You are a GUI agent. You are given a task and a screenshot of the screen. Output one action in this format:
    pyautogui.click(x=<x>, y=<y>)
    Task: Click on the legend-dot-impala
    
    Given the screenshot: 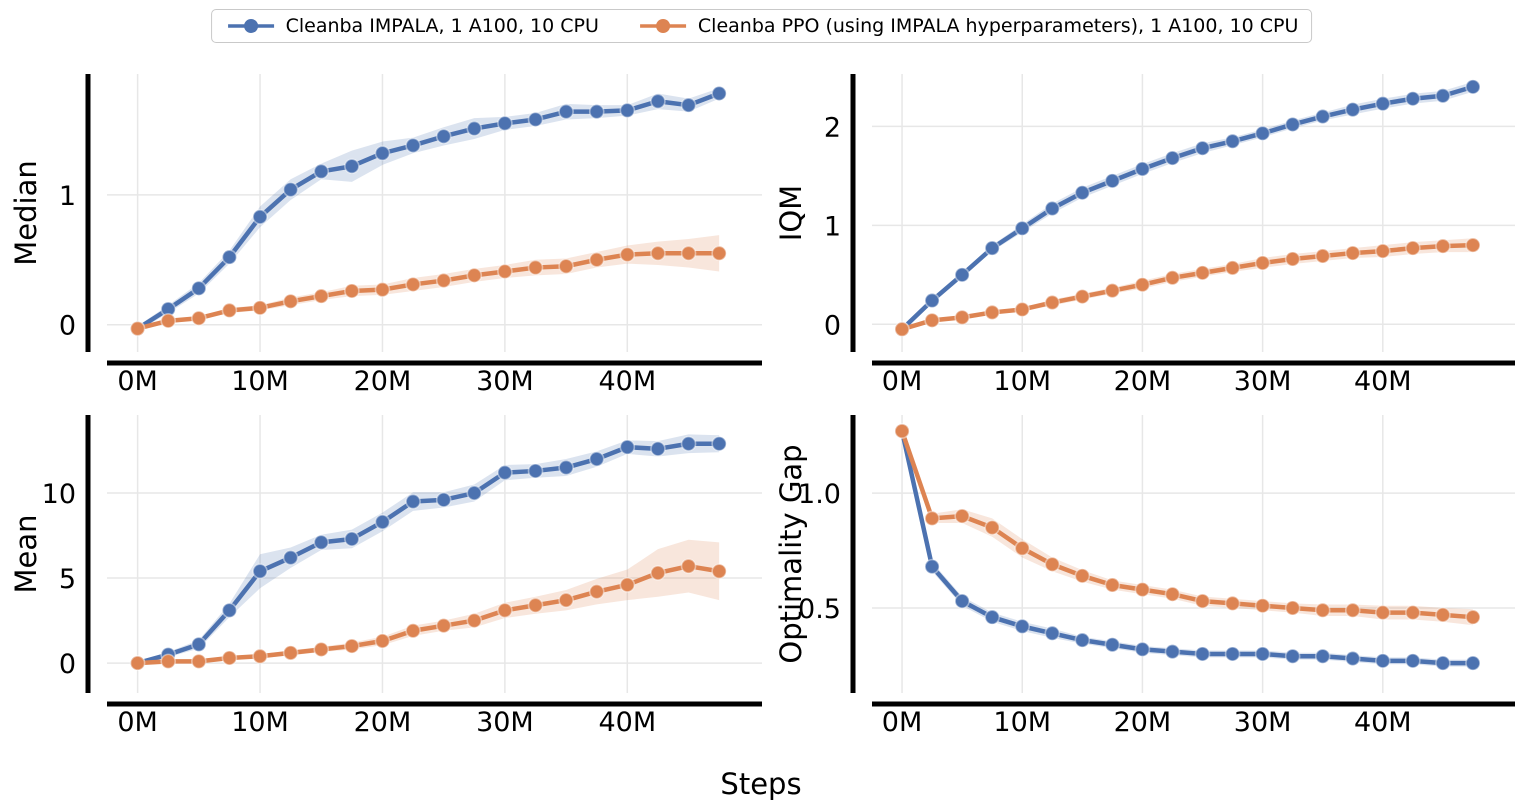 What is the action you would take?
    pyautogui.click(x=250, y=26)
    